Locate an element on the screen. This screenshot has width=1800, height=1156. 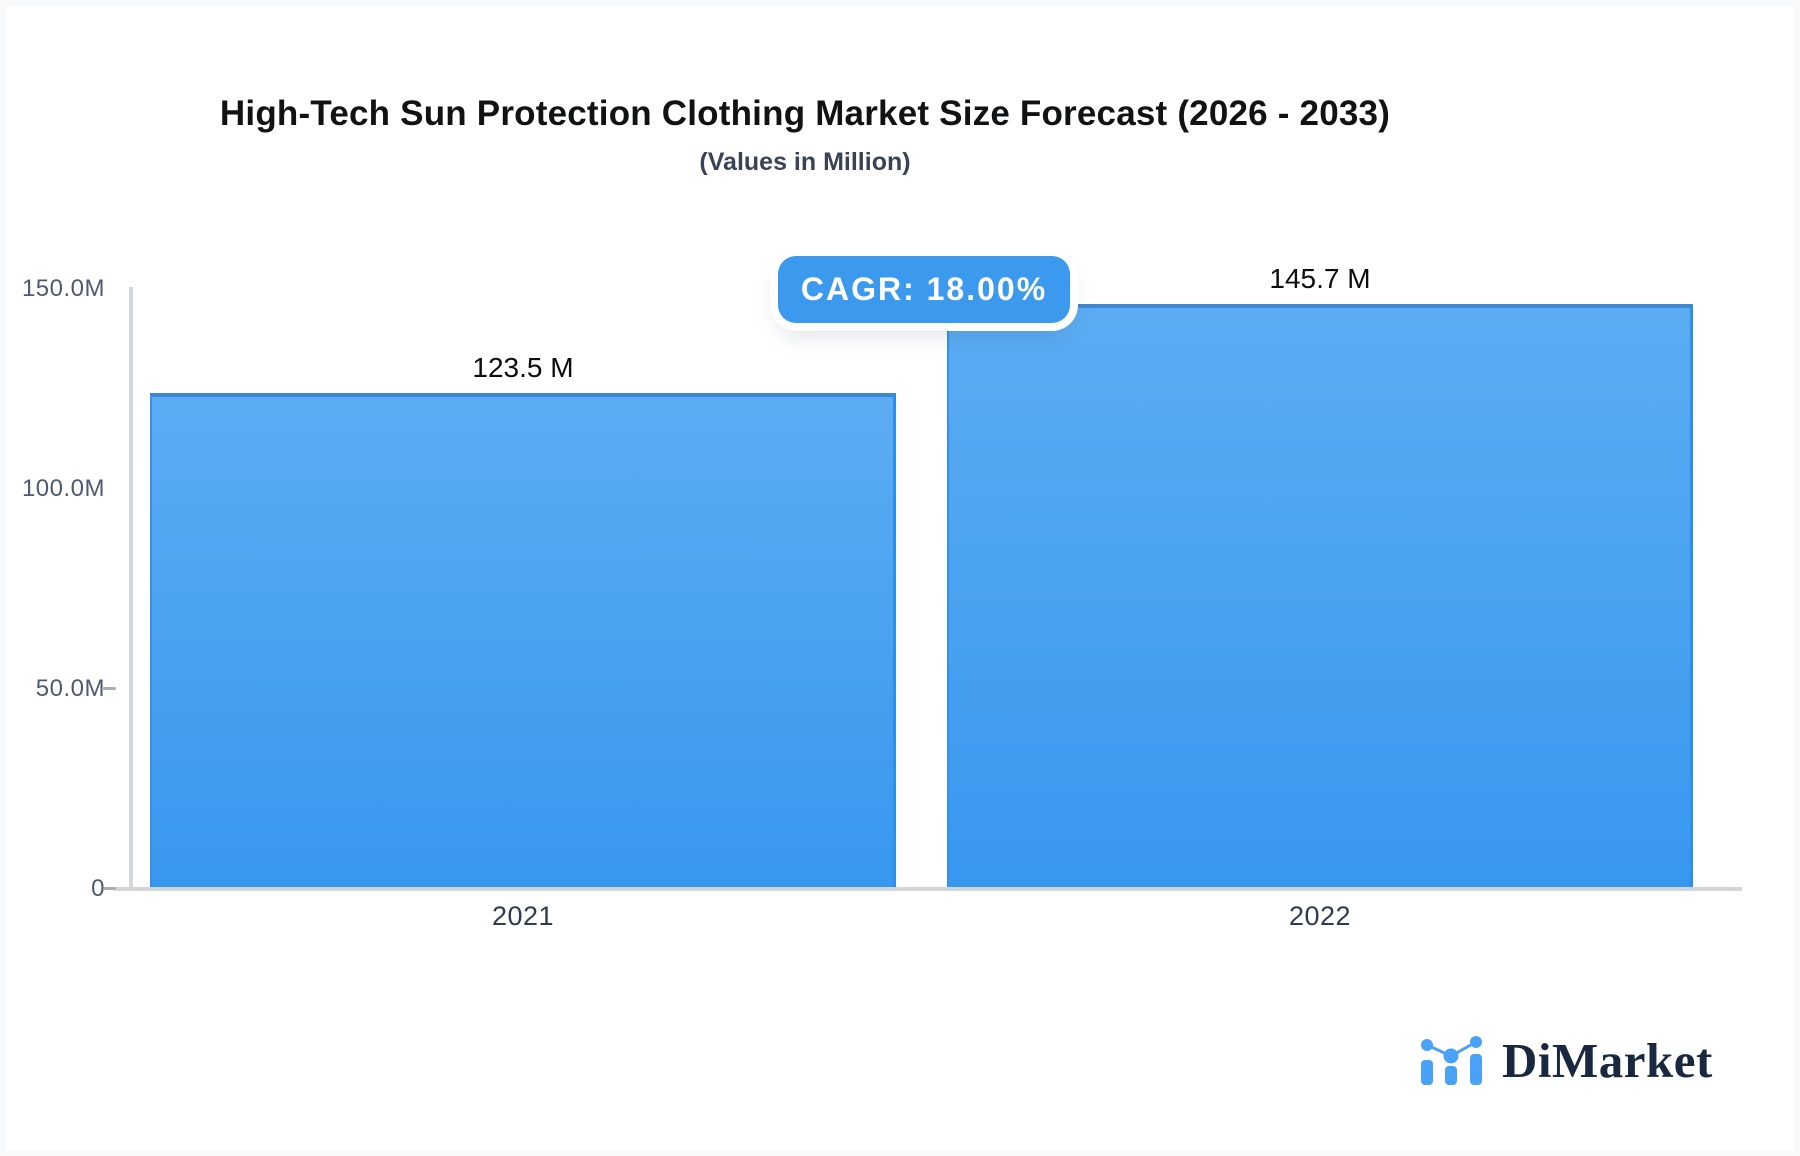
dimarket-logo: DiMarket is located at coordinates (1566, 1059).